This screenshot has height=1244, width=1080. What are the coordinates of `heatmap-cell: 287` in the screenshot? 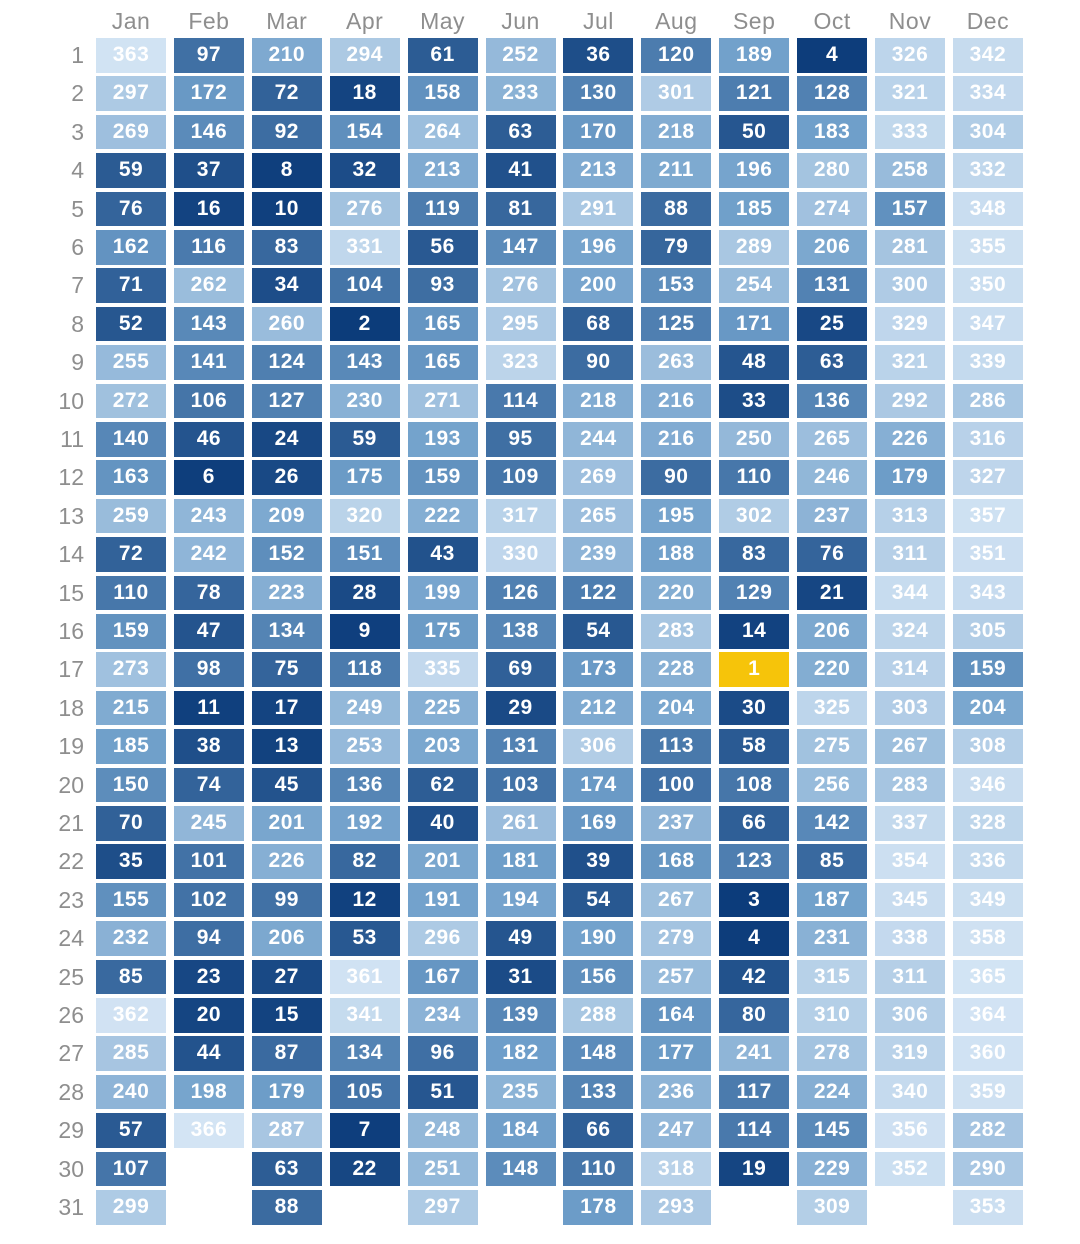 It's located at (286, 1130).